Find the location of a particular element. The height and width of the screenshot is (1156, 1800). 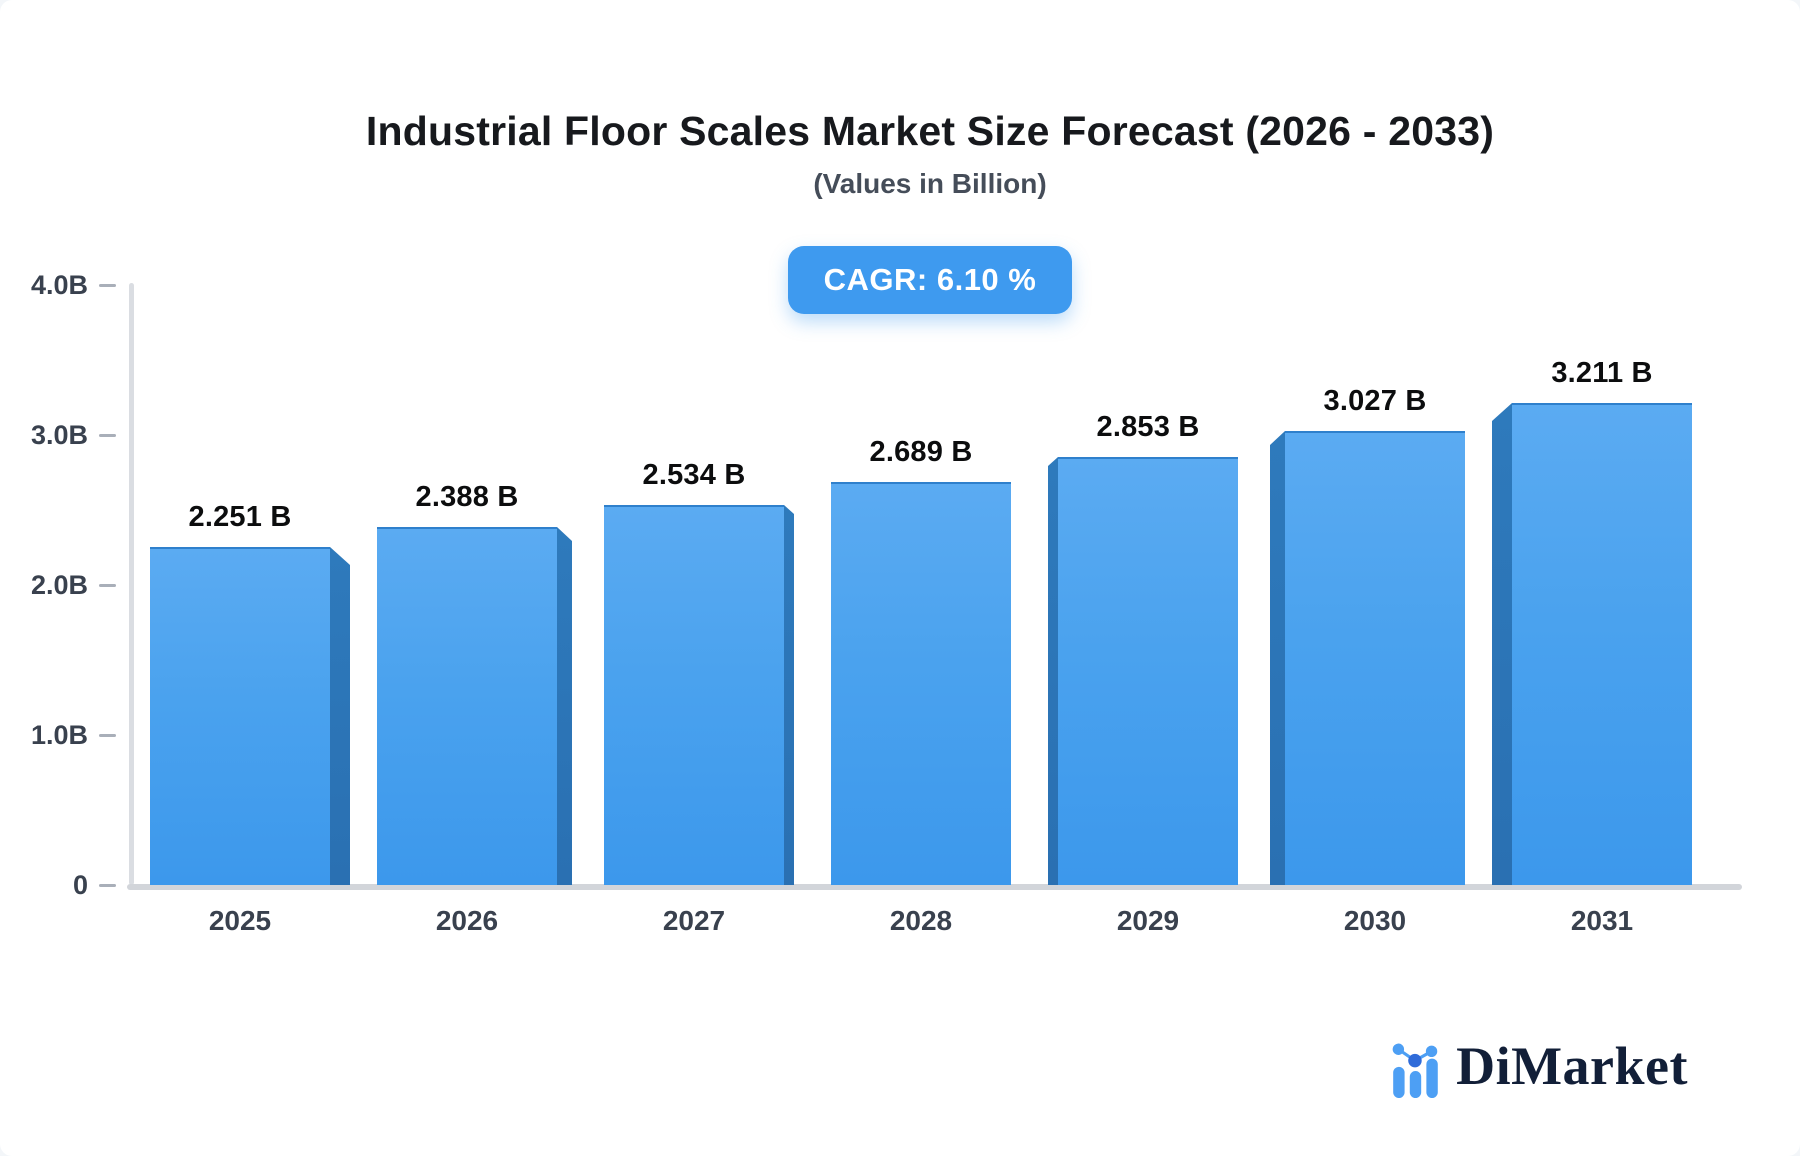

y-axis-label: 0 is located at coordinates (80, 885).